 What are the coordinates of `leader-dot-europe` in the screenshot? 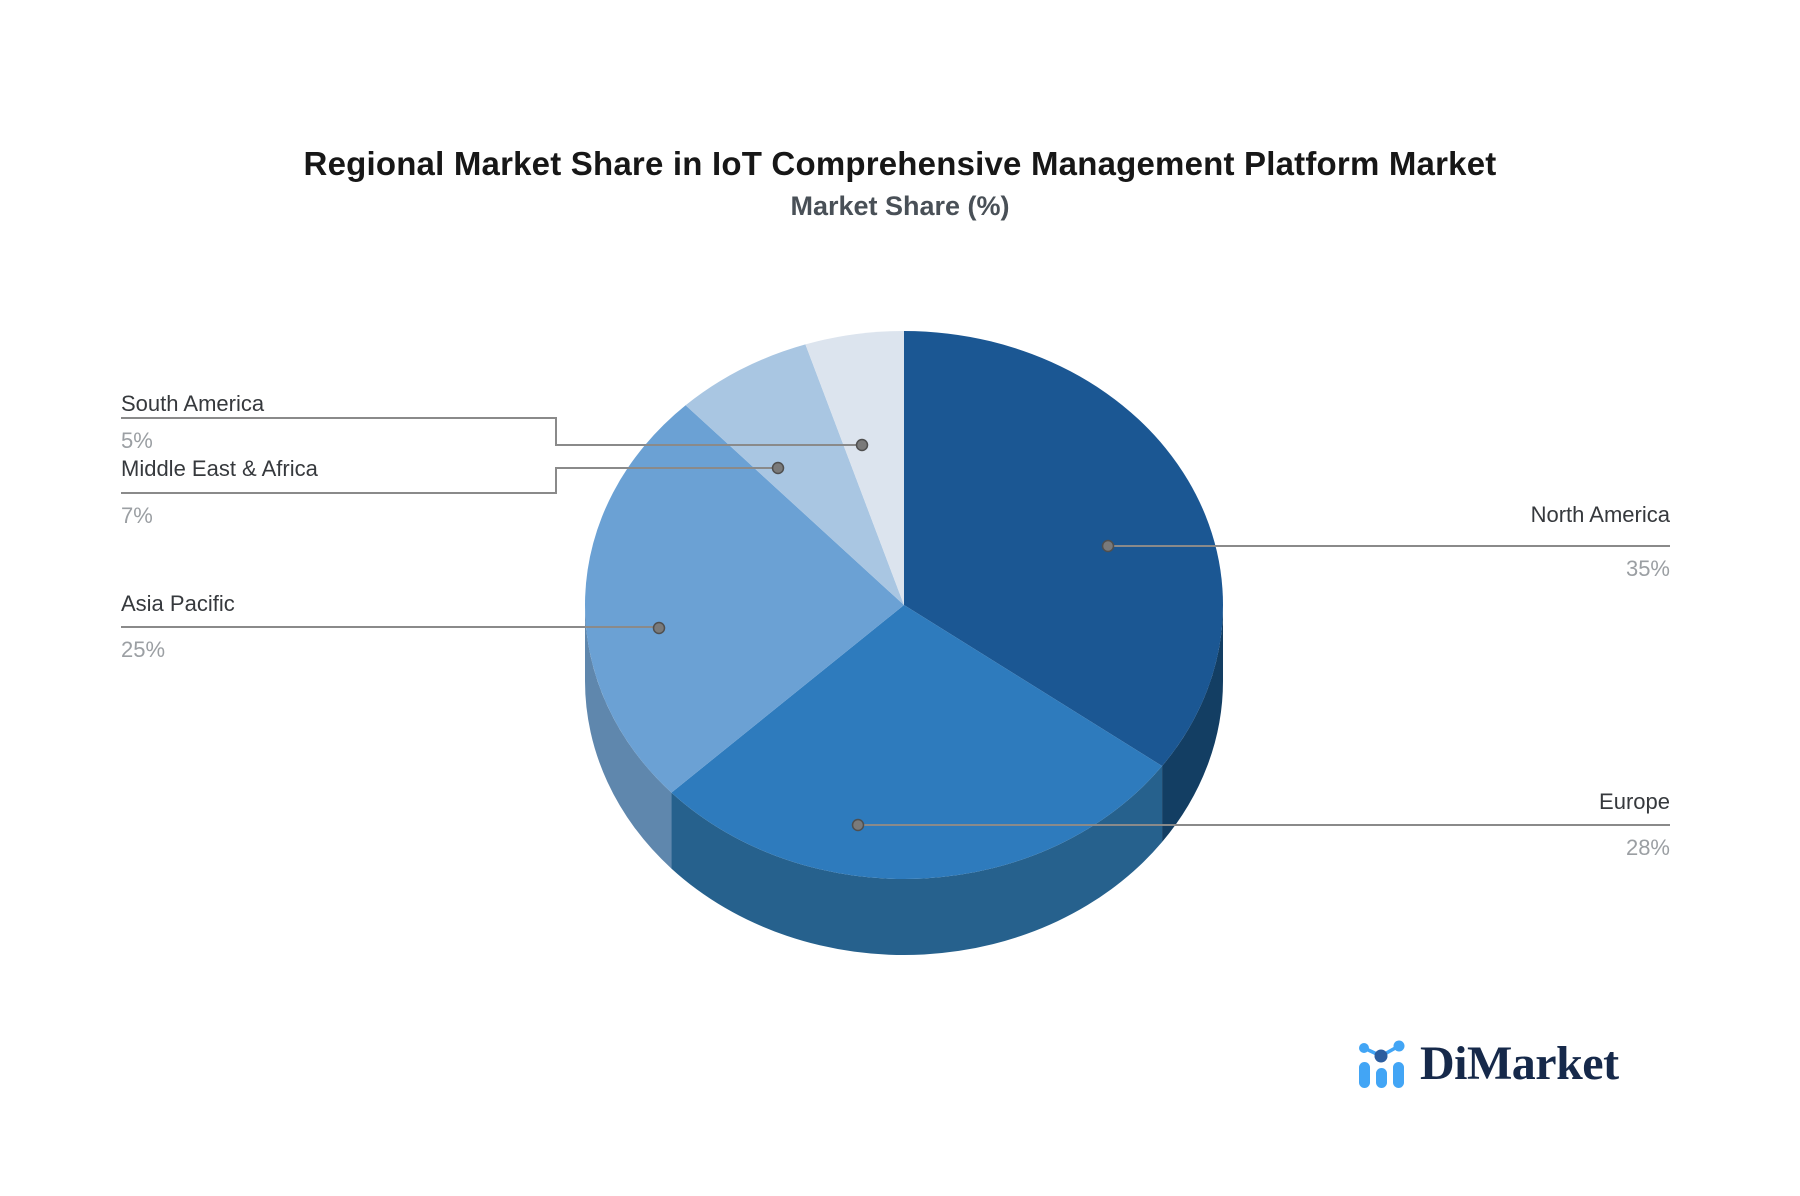 It's located at (858, 825).